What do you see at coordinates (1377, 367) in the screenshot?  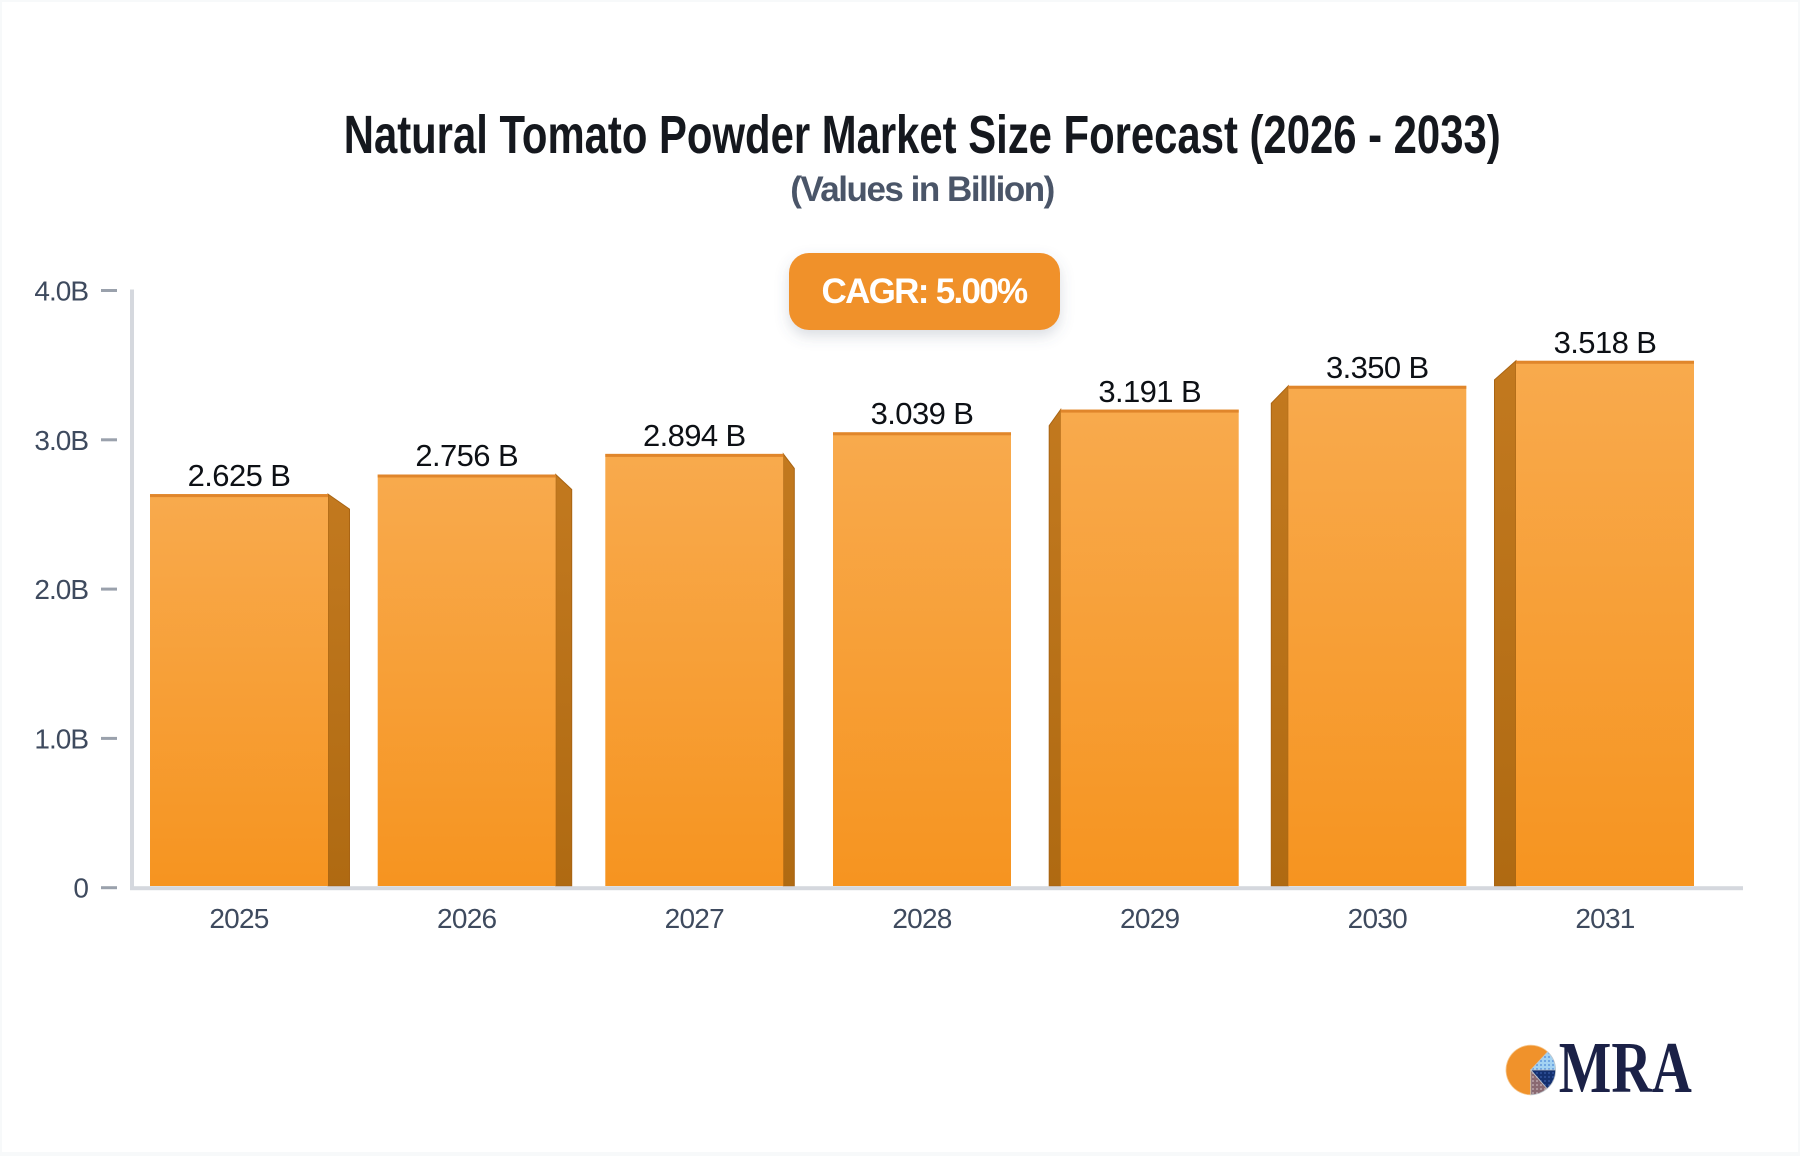 I see `svg-text: 3.350 B` at bounding box center [1377, 367].